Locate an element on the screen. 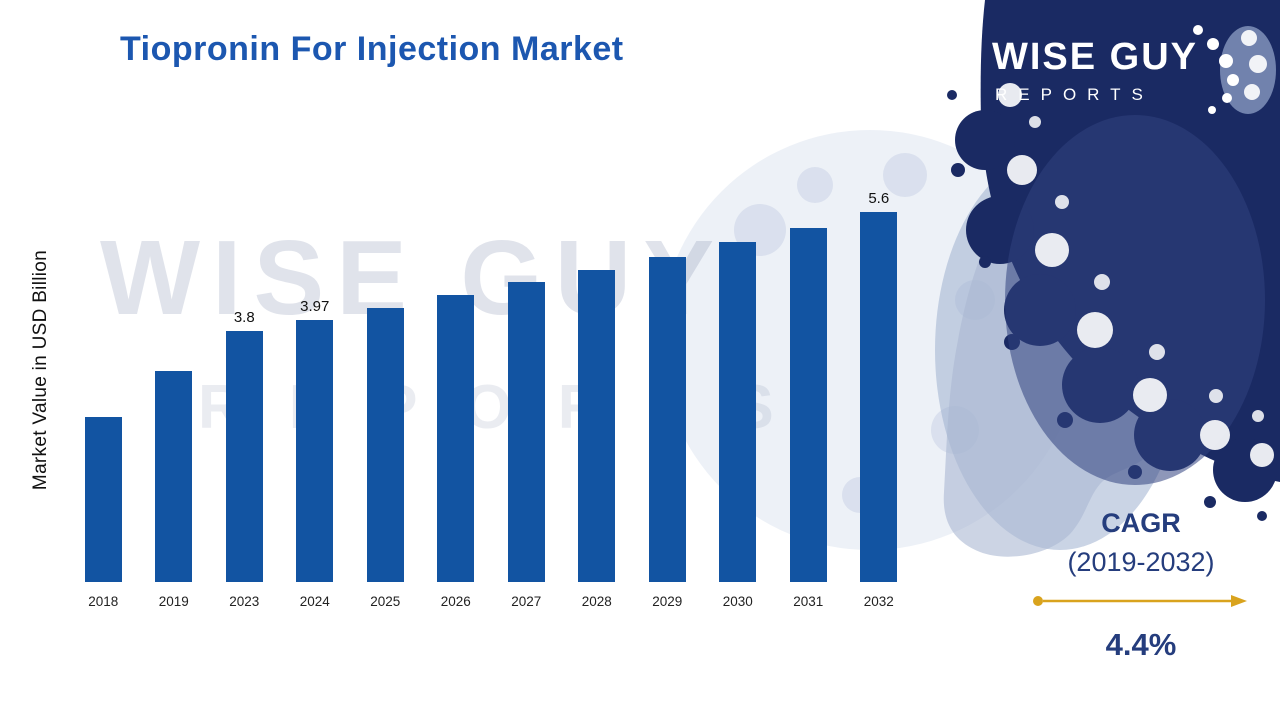 This screenshot has height=720, width=1280. bar-group-2026 is located at coordinates (456, 438).